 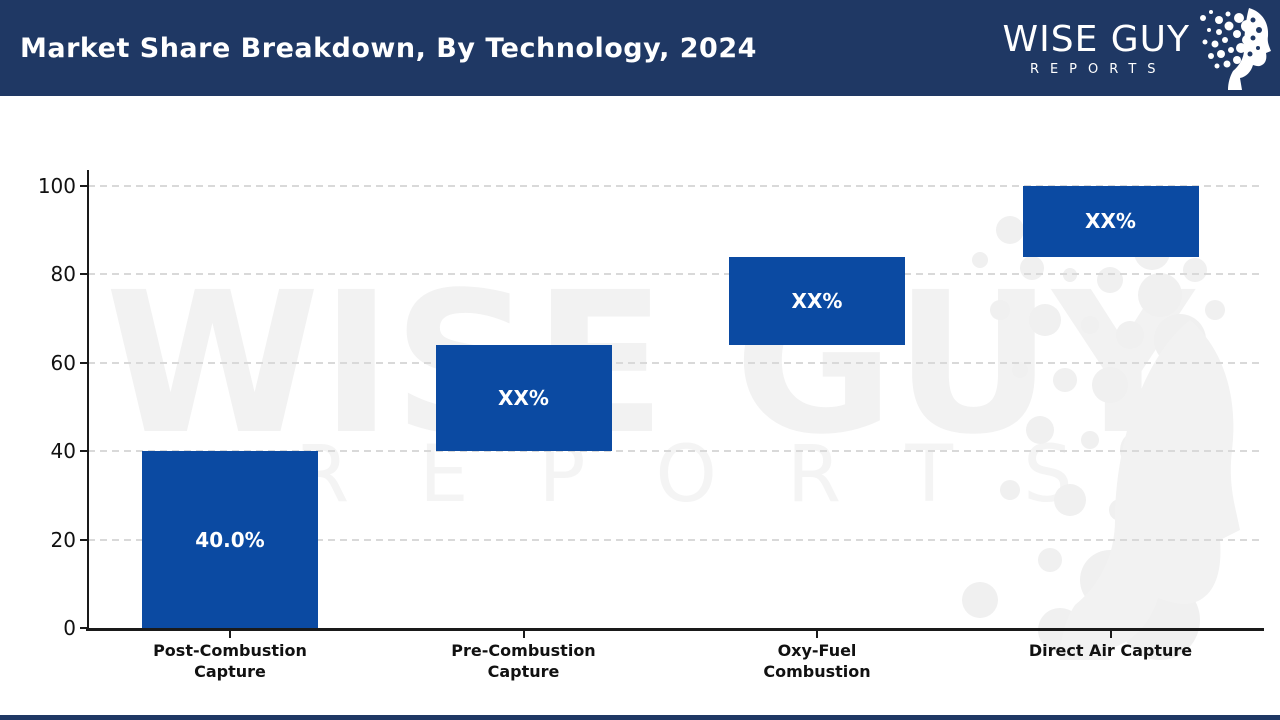 I want to click on x-category-label-line: Combustion, so click(x=817, y=671).